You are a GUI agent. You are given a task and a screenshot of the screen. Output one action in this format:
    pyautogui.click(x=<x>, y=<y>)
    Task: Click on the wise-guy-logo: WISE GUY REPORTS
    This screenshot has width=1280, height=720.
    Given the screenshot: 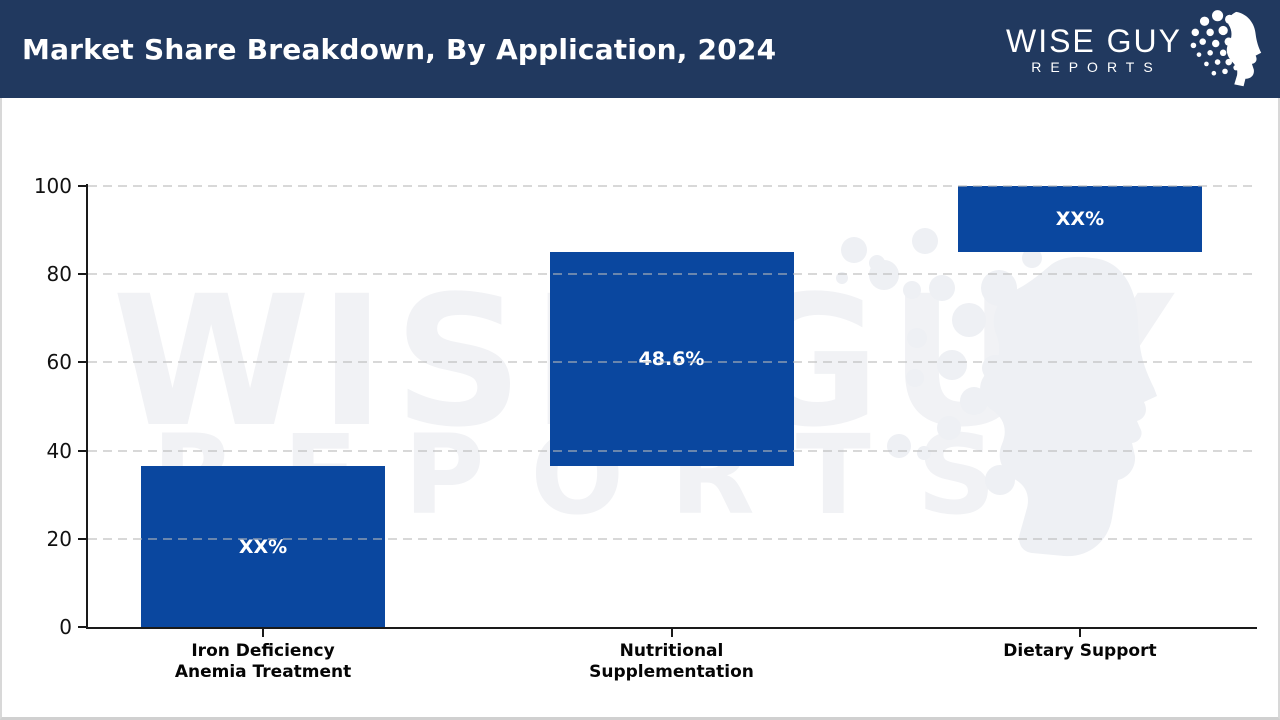 What is the action you would take?
    pyautogui.click(x=1135, y=50)
    